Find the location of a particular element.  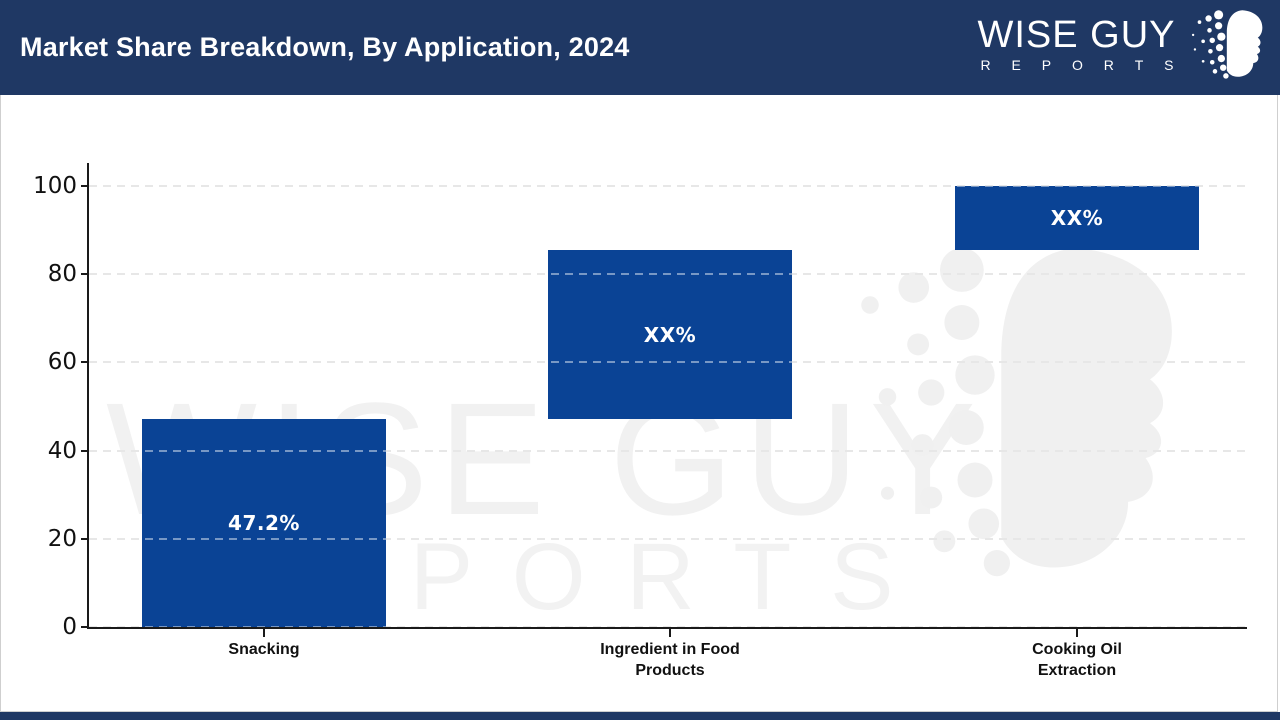

y-tick-label-80: 80 is located at coordinates (62, 274).